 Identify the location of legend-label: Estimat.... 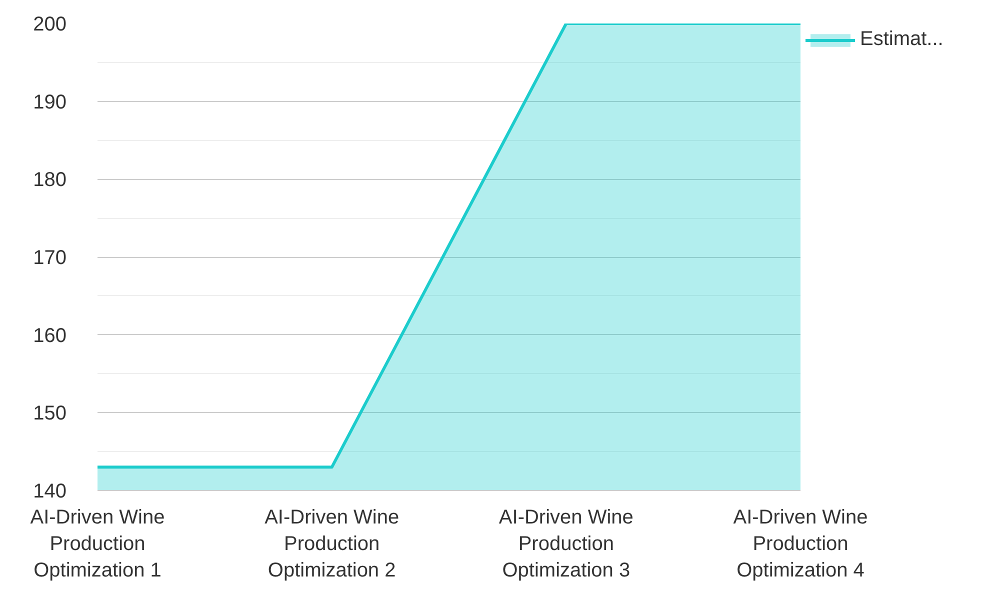
(902, 39).